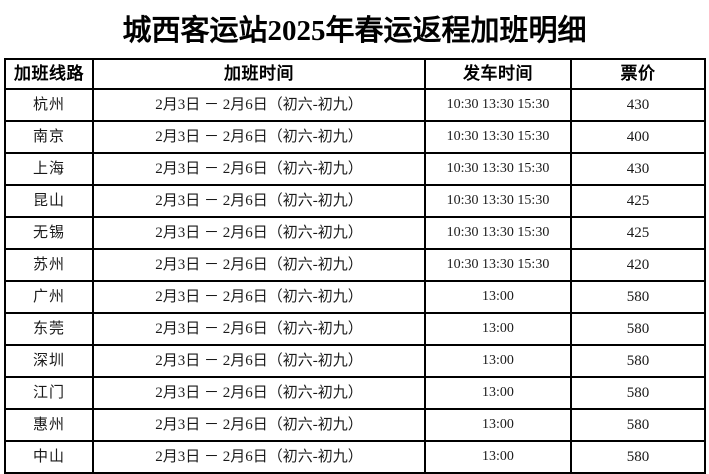  I want to click on cell-route: 苏州, so click(49, 265).